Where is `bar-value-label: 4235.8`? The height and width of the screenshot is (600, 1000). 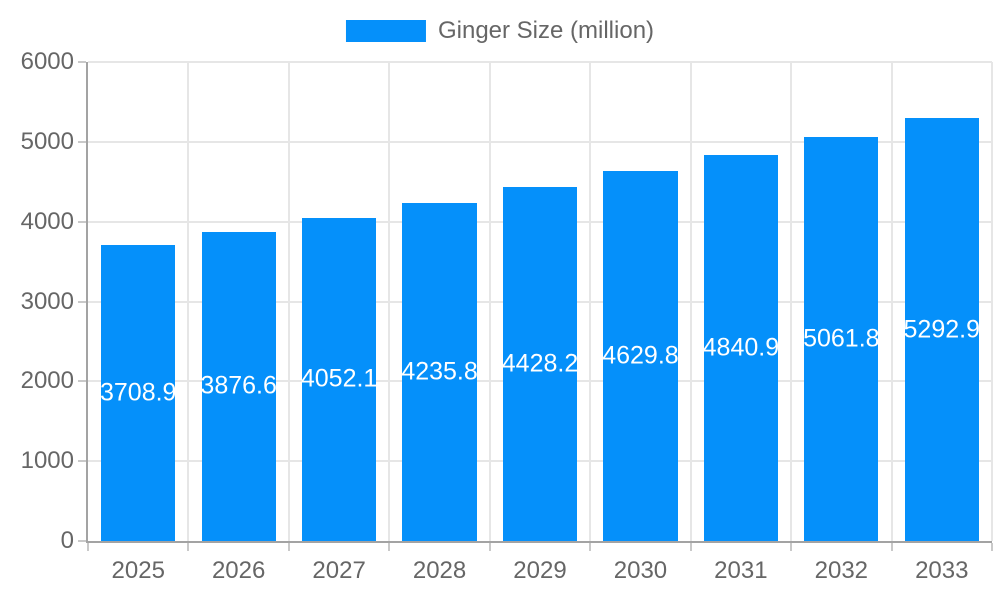
bar-value-label: 4235.8 is located at coordinates (439, 371).